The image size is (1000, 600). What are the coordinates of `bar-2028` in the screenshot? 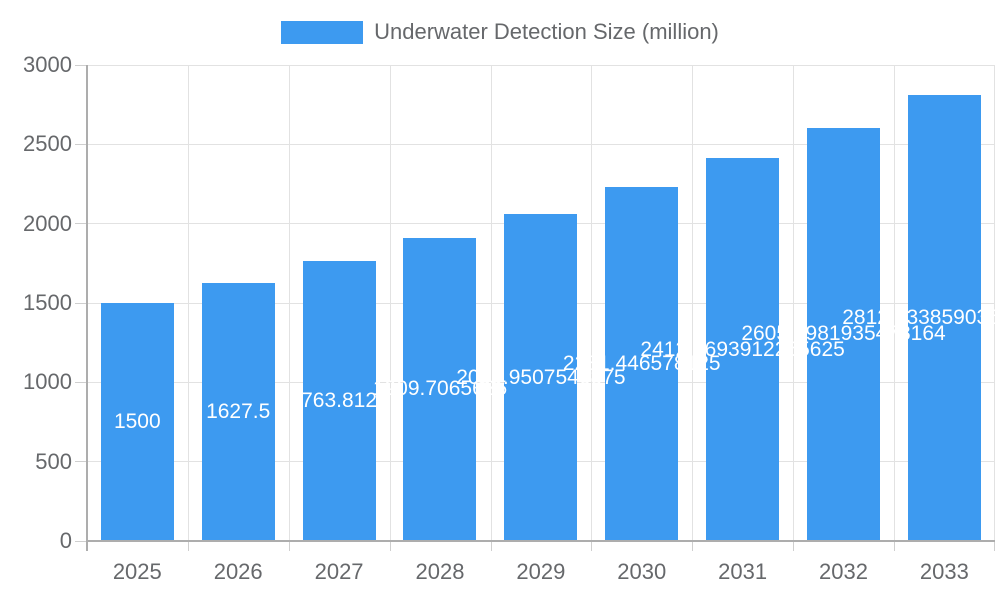 It's located at (440, 389).